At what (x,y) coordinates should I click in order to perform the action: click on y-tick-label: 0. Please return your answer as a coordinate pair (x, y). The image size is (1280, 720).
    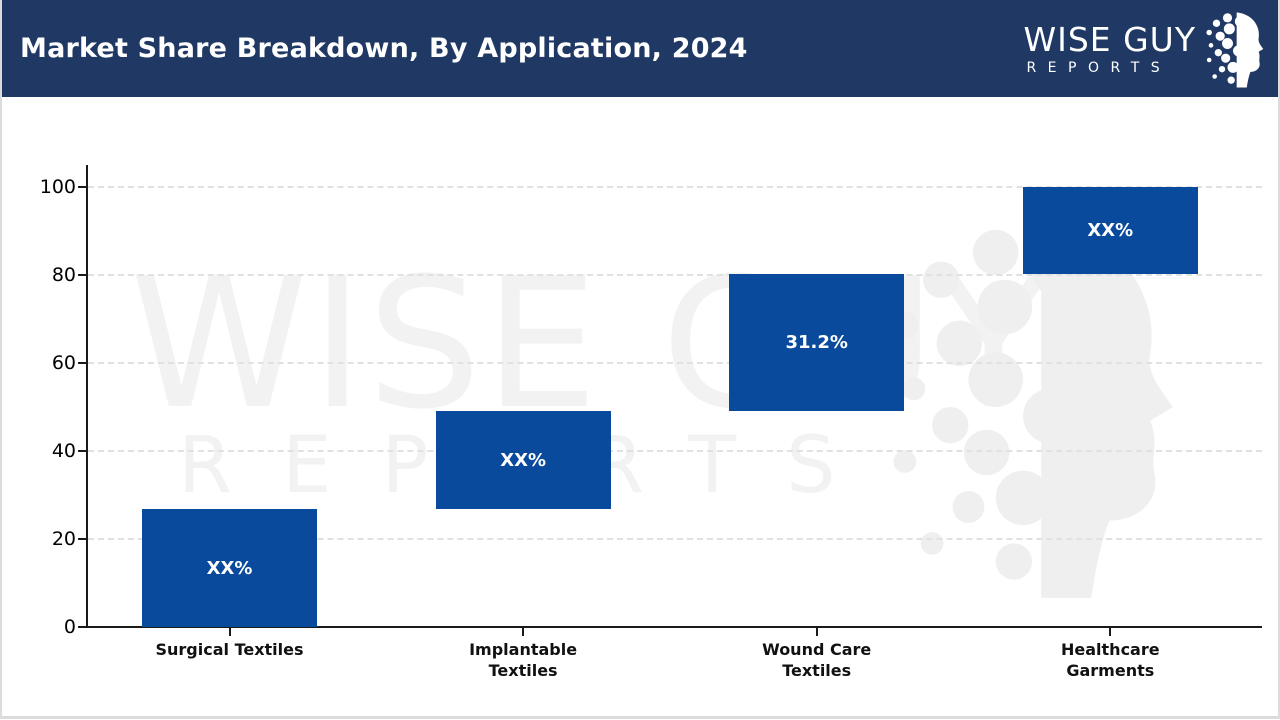
    Looking at the image, I should click on (69, 627).